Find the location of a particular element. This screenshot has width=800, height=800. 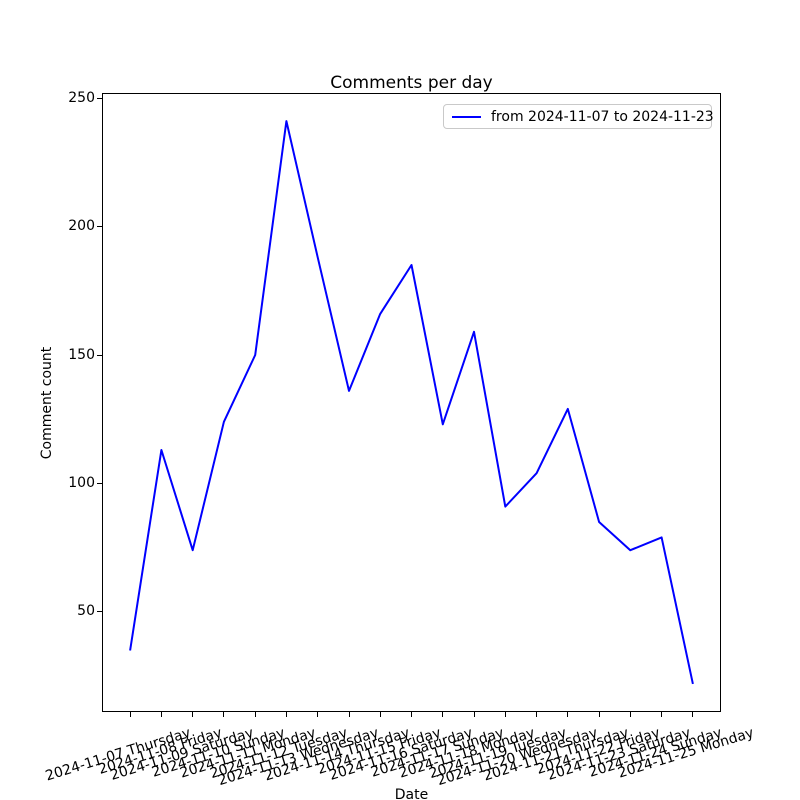

y-tick-label: 100 is located at coordinates (81, 482).